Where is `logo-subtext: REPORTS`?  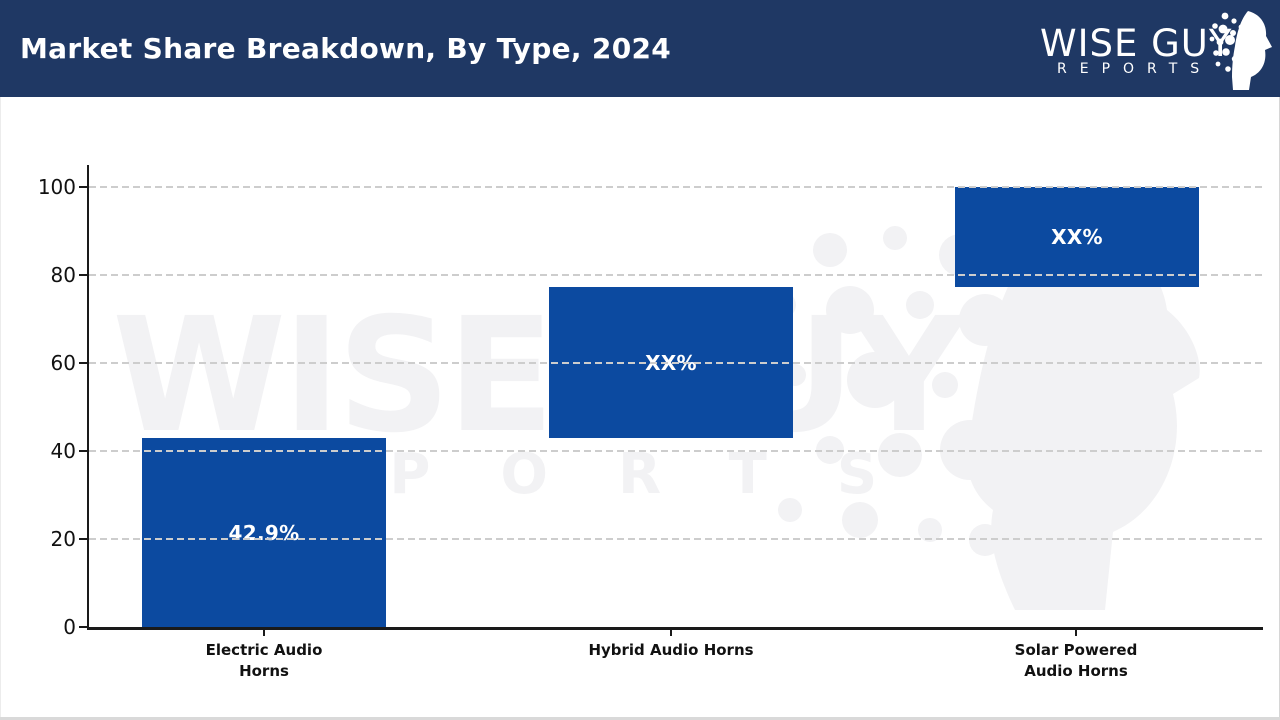 logo-subtext: REPORTS is located at coordinates (1135, 69).